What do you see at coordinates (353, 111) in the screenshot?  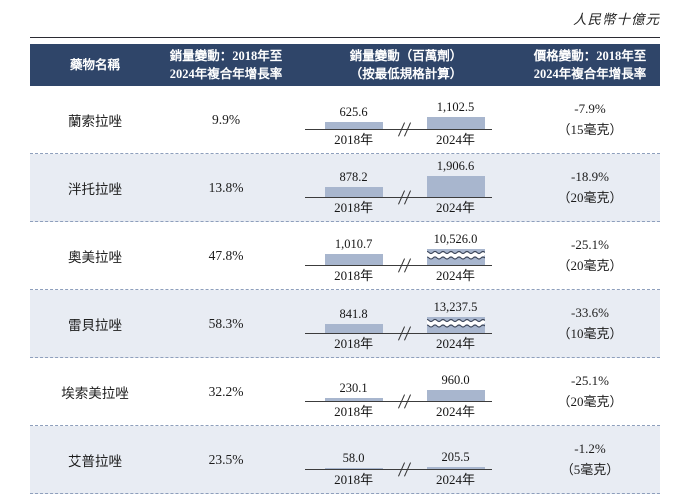 I see `bar-value-2018: 625.6` at bounding box center [353, 111].